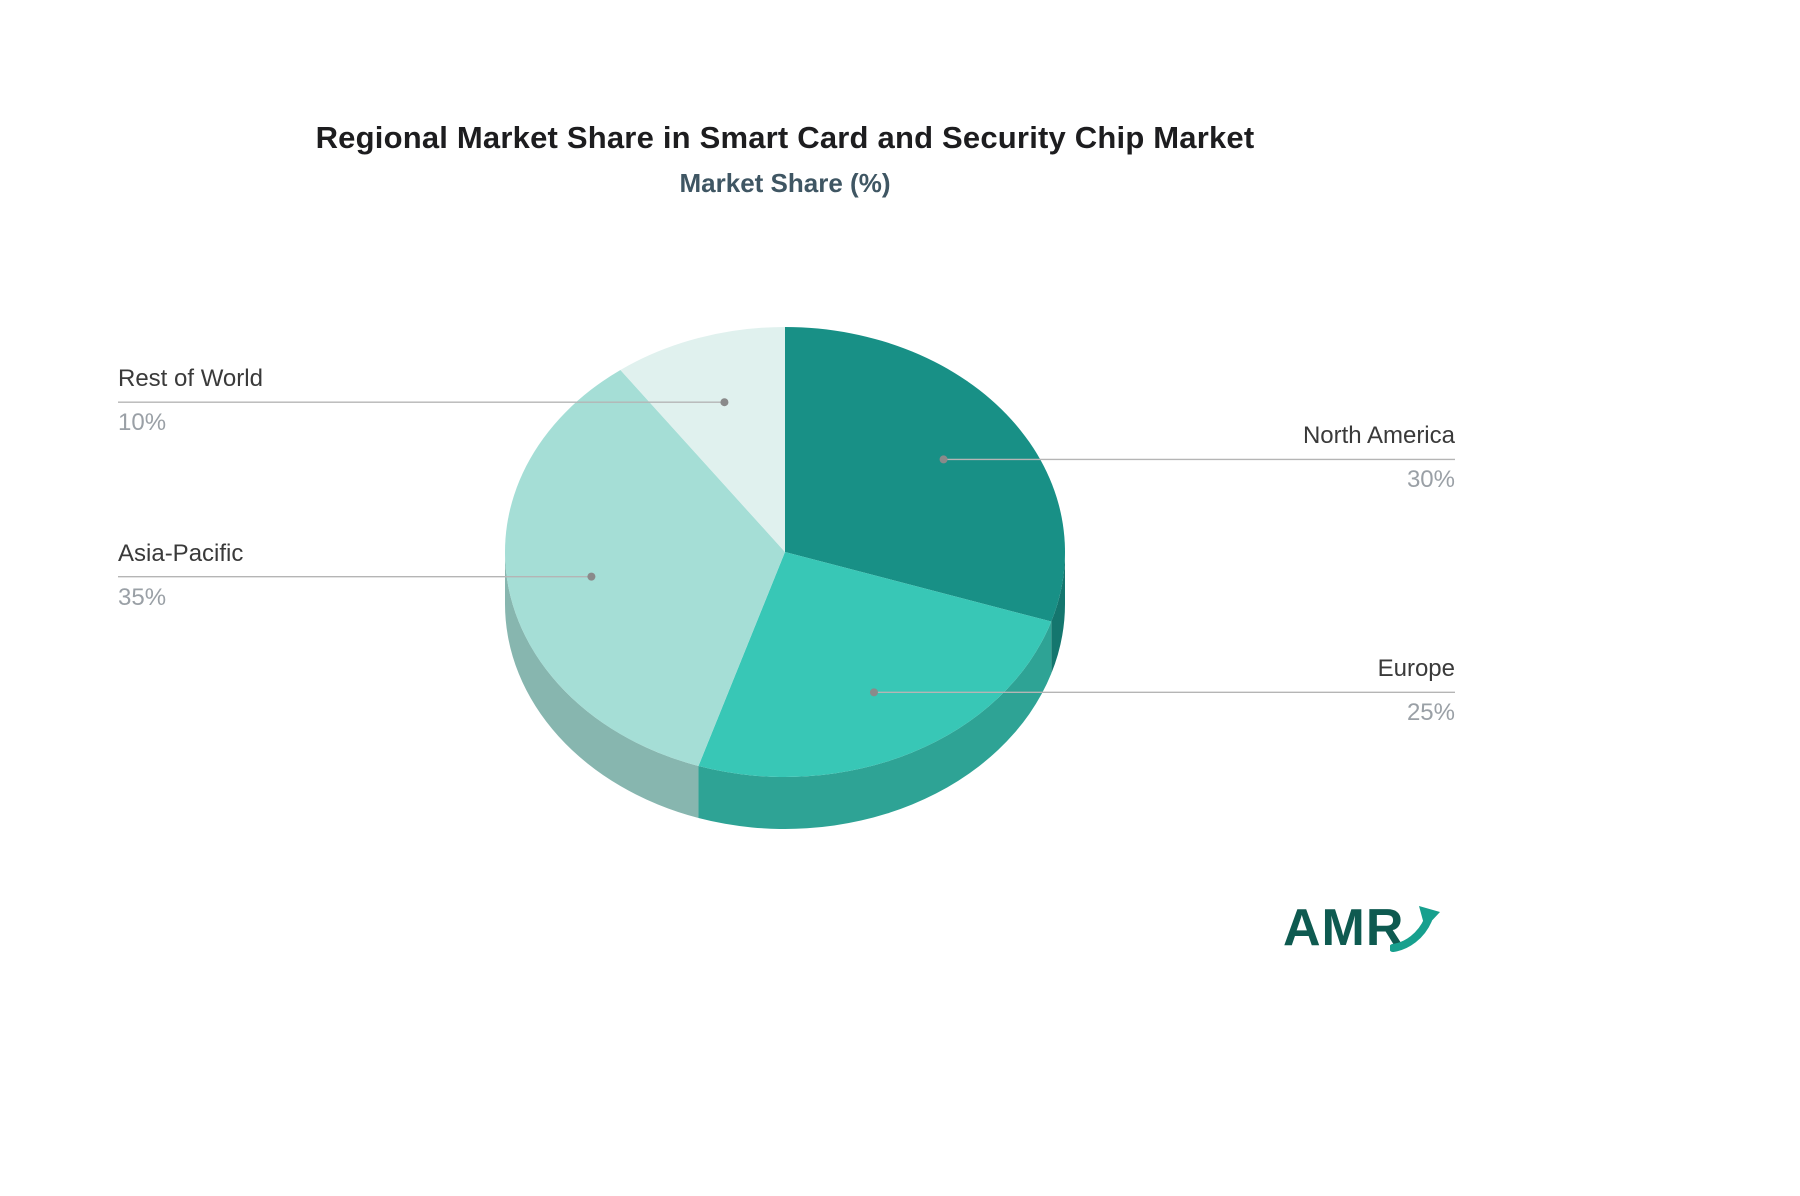 The height and width of the screenshot is (1196, 1800). I want to click on amr-logo: AMR, so click(1362, 928).